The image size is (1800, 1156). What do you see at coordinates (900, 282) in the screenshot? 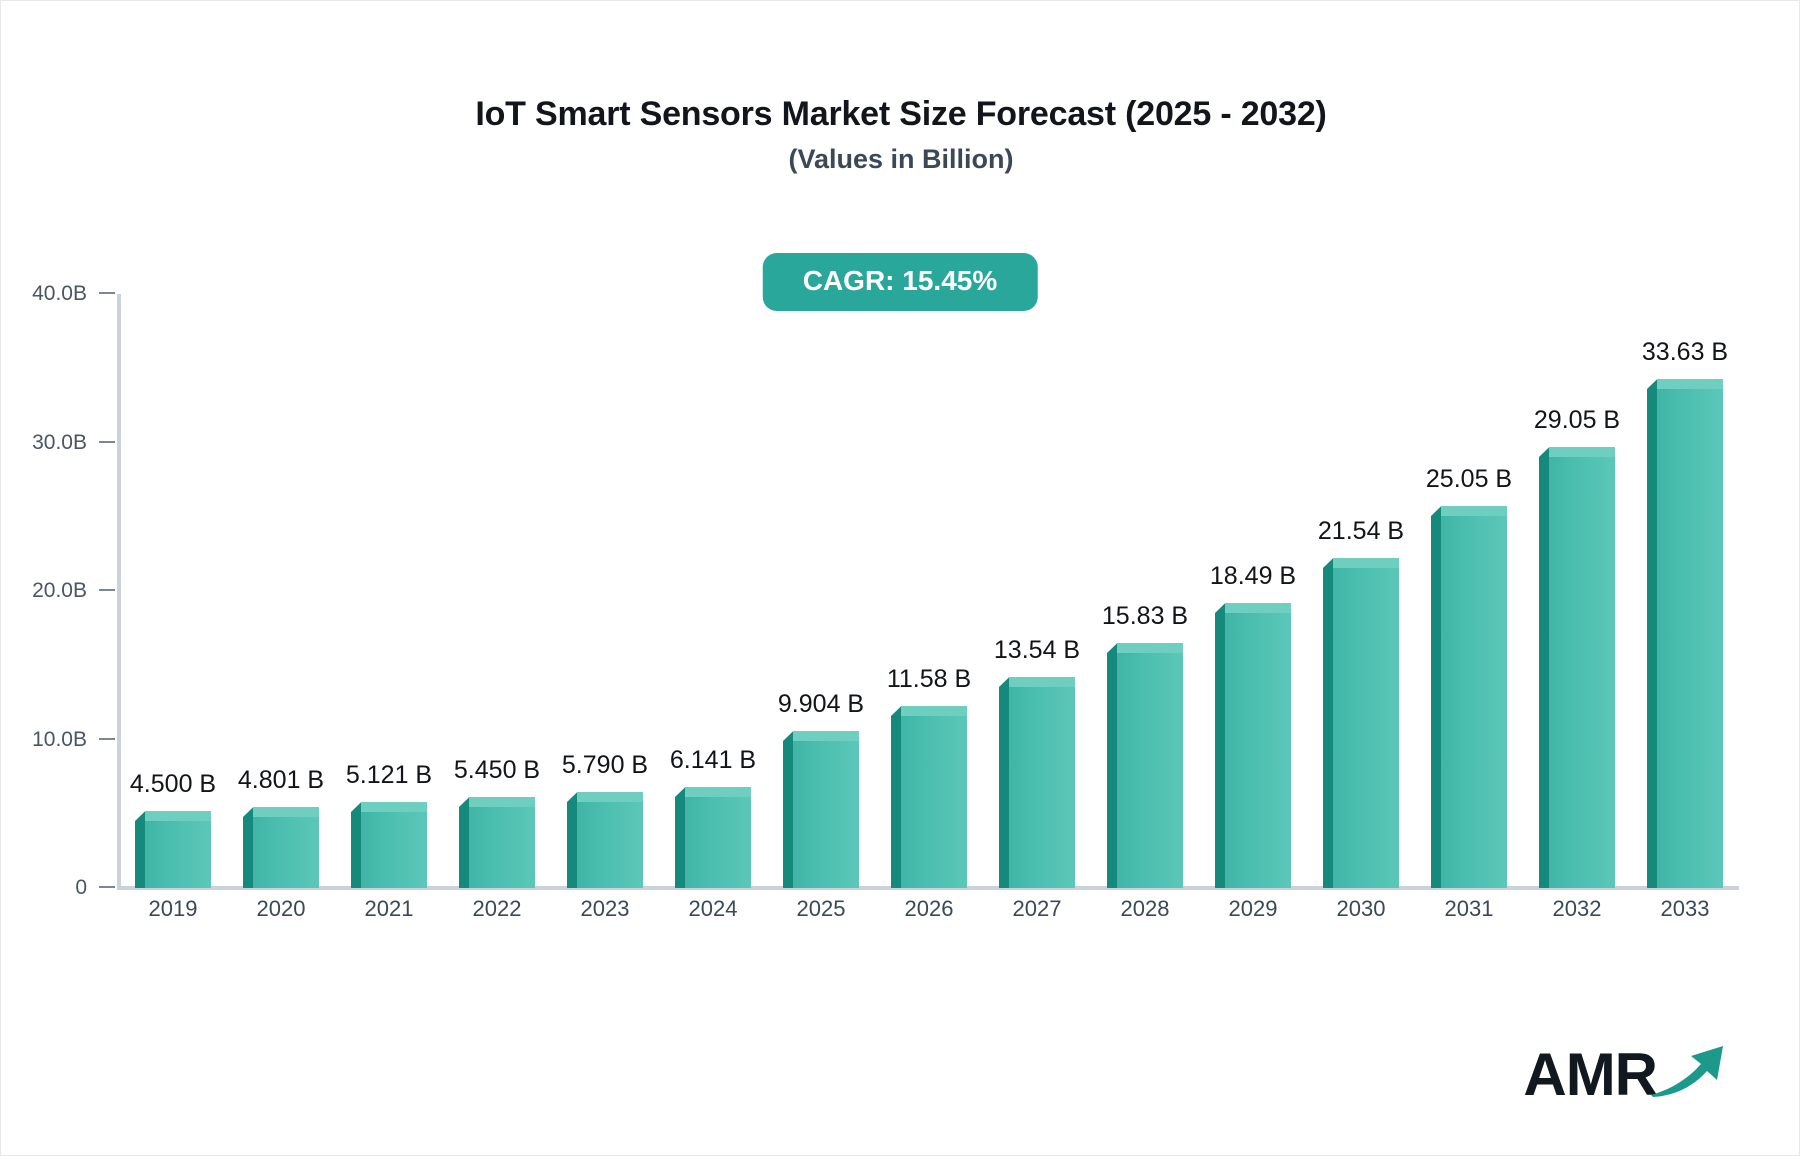
I see `cagr-badge: CAGR: 15.45%` at bounding box center [900, 282].